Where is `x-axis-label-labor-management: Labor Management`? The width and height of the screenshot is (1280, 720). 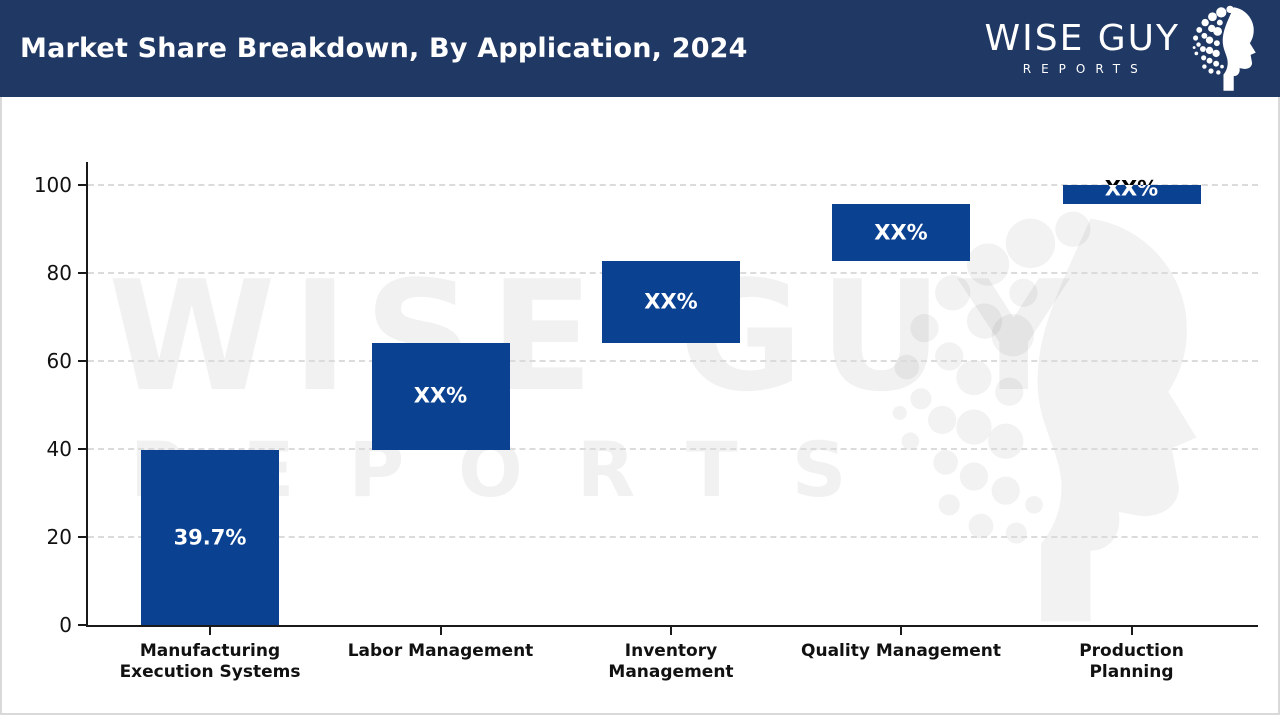 x-axis-label-labor-management: Labor Management is located at coordinates (441, 651).